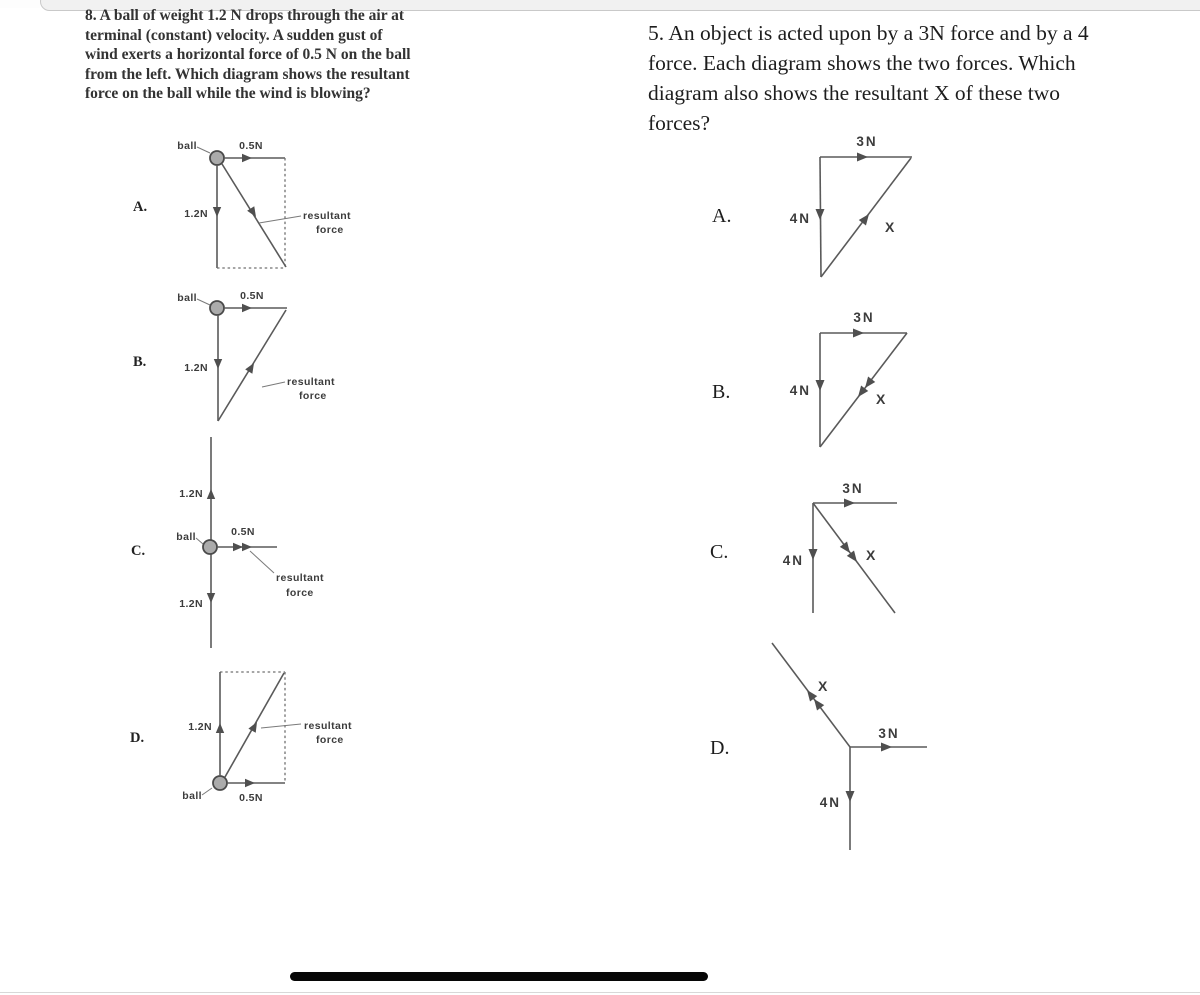  What do you see at coordinates (803, 547) in the screenshot?
I see `q5-option-c-diagram: C. 3N 4N X` at bounding box center [803, 547].